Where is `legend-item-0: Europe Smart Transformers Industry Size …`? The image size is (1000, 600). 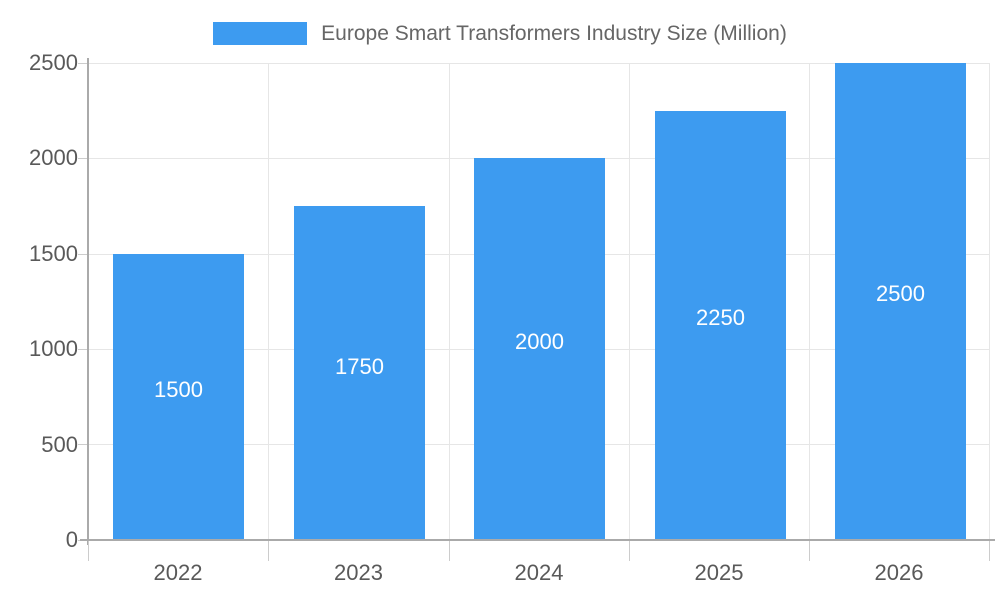 legend-item-0: Europe Smart Transformers Industry Size … is located at coordinates (500, 33).